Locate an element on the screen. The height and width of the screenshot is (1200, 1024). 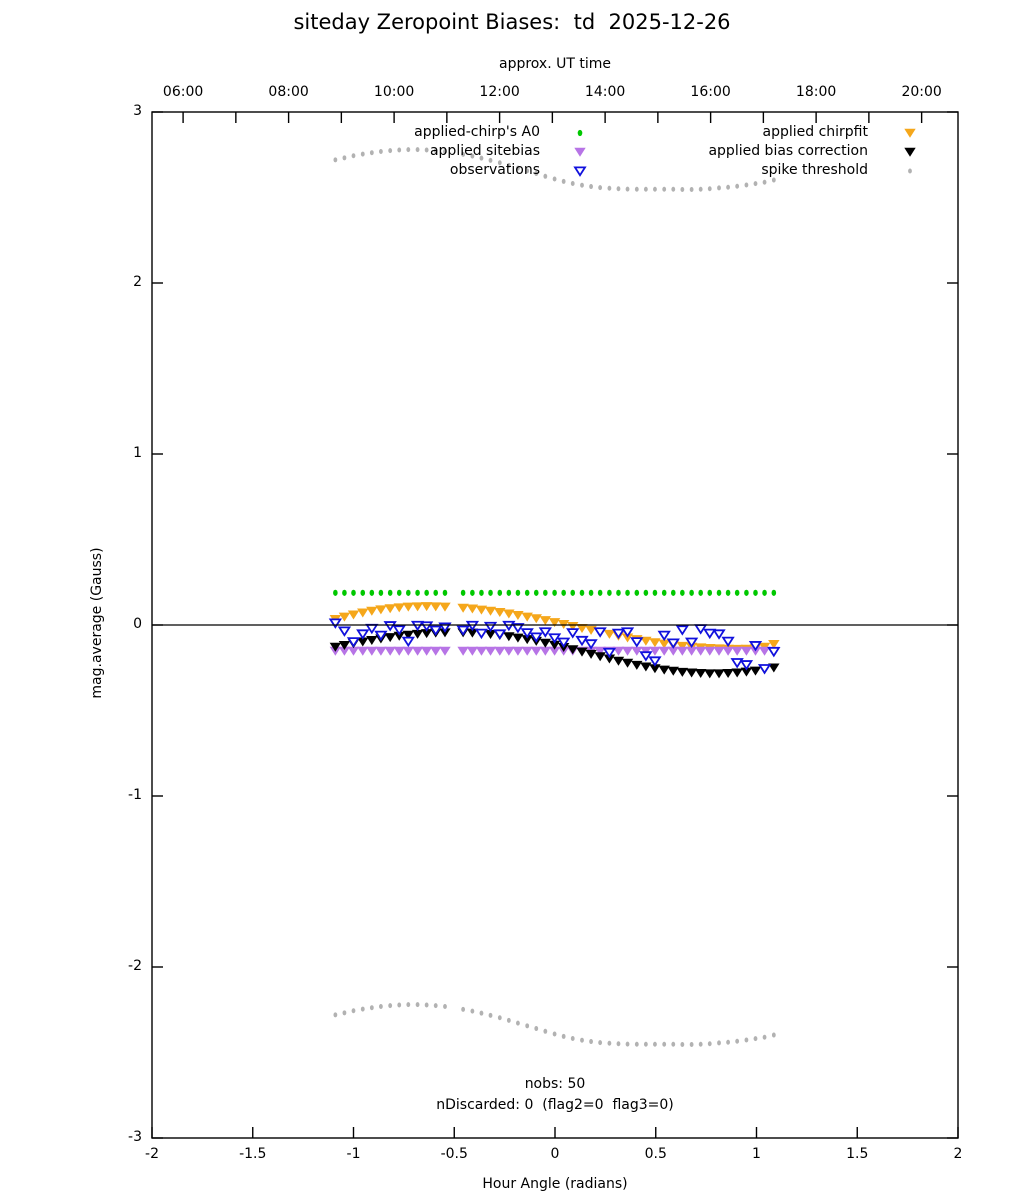
y-tick-label: -2 is located at coordinates (135, 966).